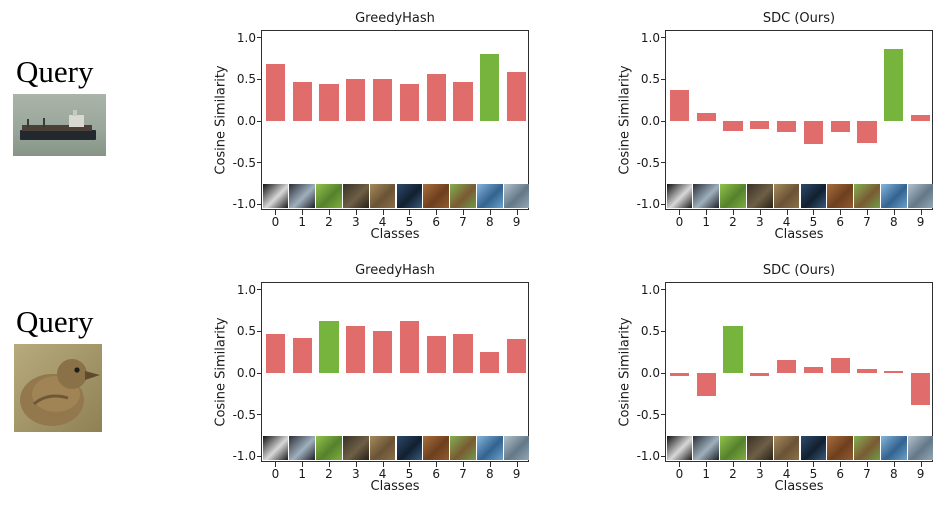  What do you see at coordinates (893, 222) in the screenshot?
I see `x-tick-label: 8` at bounding box center [893, 222].